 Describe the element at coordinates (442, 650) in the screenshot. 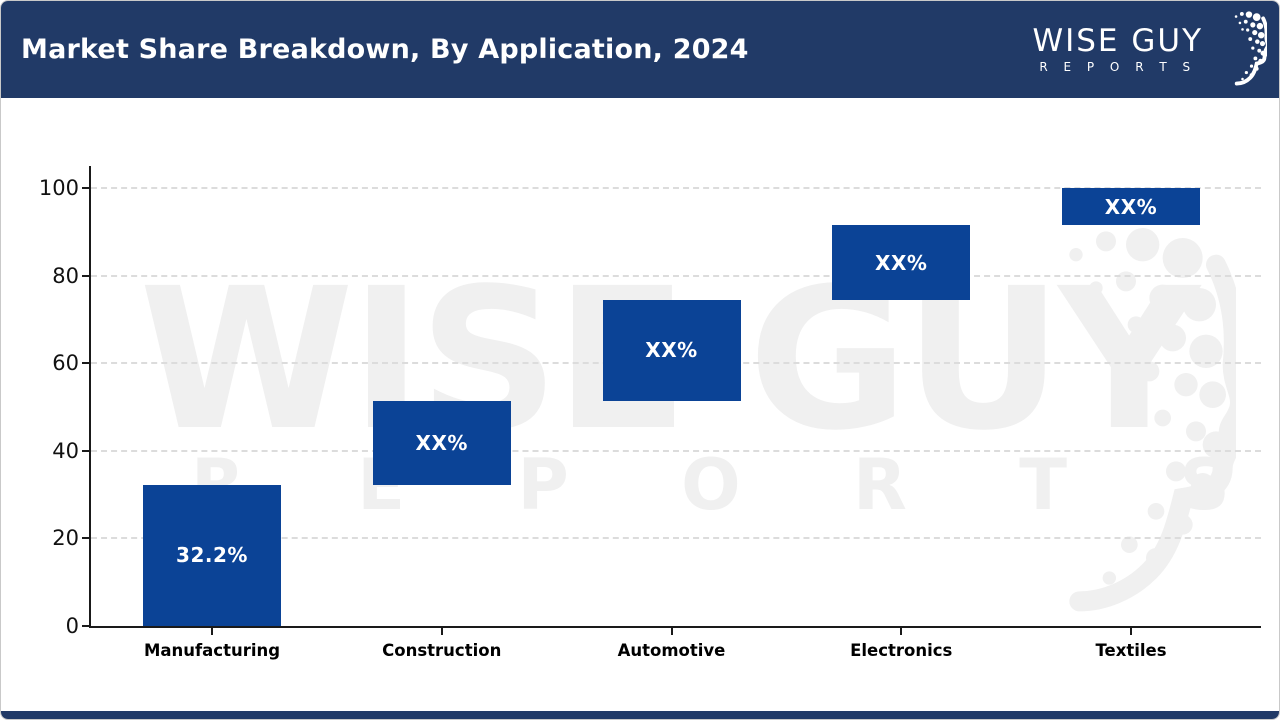

I see `x-tick-label: Construction` at that location.